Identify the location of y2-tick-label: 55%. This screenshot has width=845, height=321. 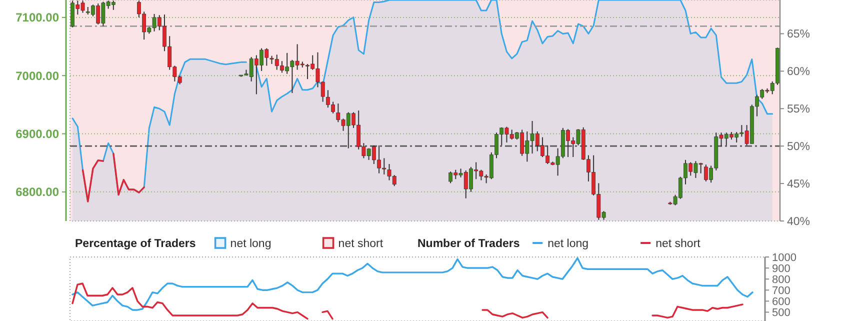
(798, 110).